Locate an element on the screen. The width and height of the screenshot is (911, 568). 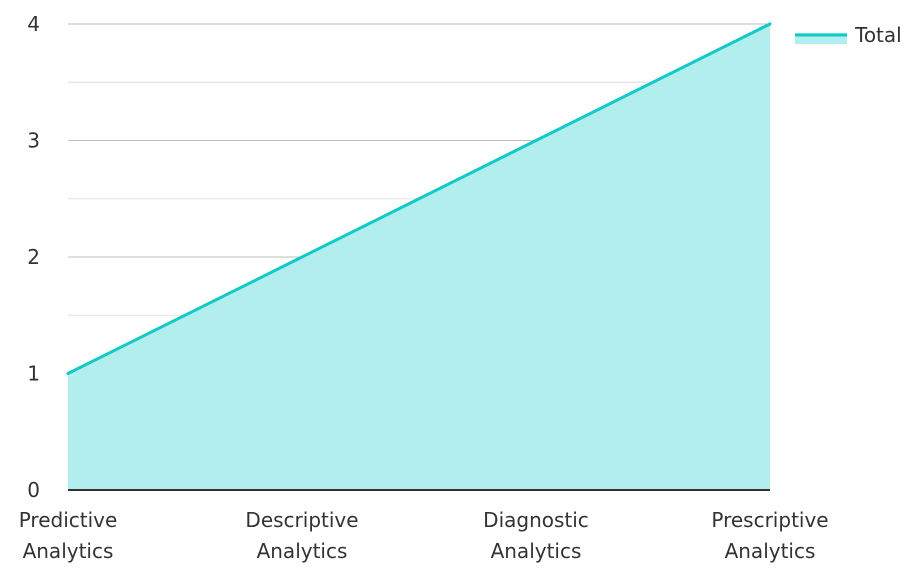
x-tick-label: Prescriptive Analytics is located at coordinates (769, 535).